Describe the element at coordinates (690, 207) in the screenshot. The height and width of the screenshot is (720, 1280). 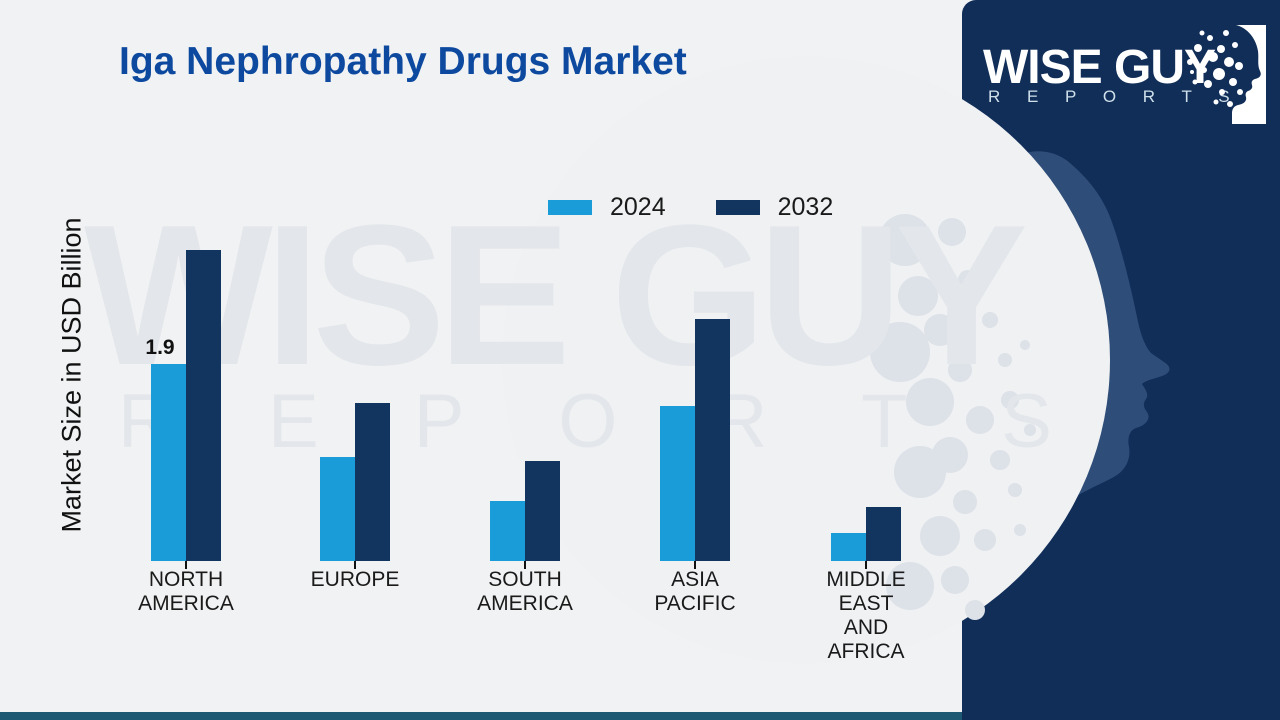
I see `chart-legend: 2024 2032` at that location.